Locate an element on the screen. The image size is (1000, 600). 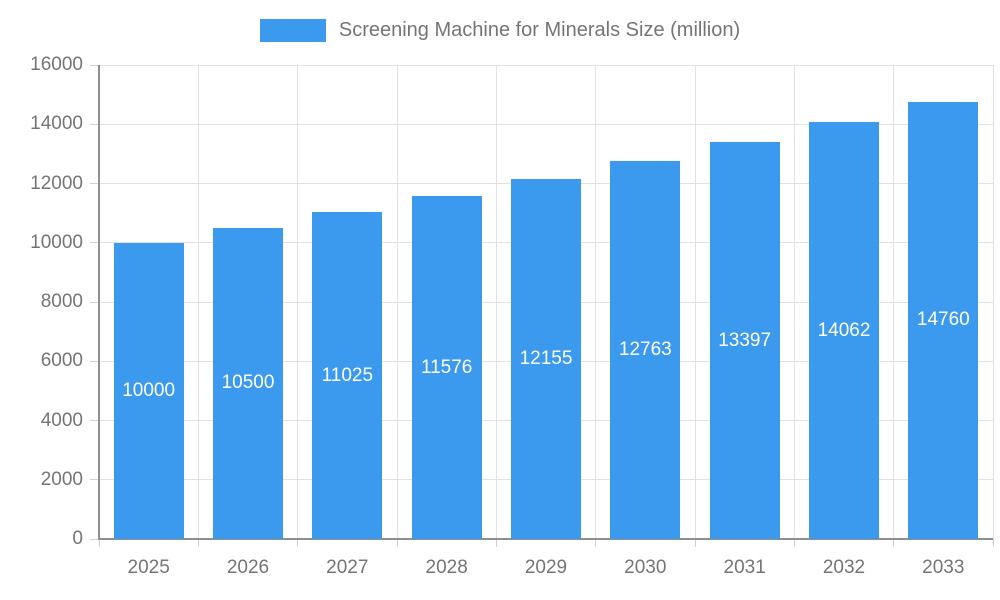
x-axis-line is located at coordinates (545, 539).